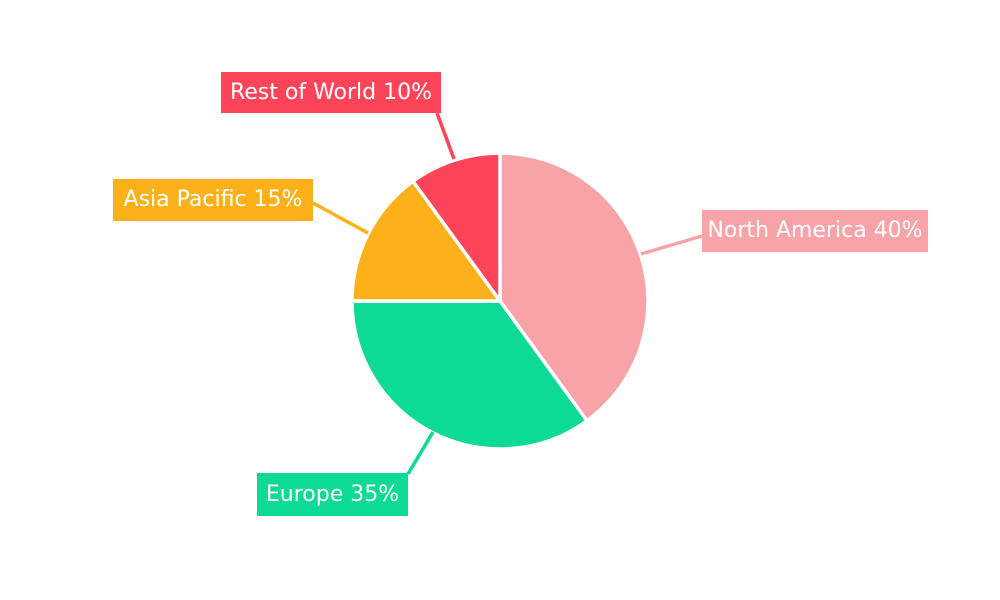 This screenshot has width=1000, height=600. What do you see at coordinates (445, 136) in the screenshot?
I see `label-line-rest-of-world` at bounding box center [445, 136].